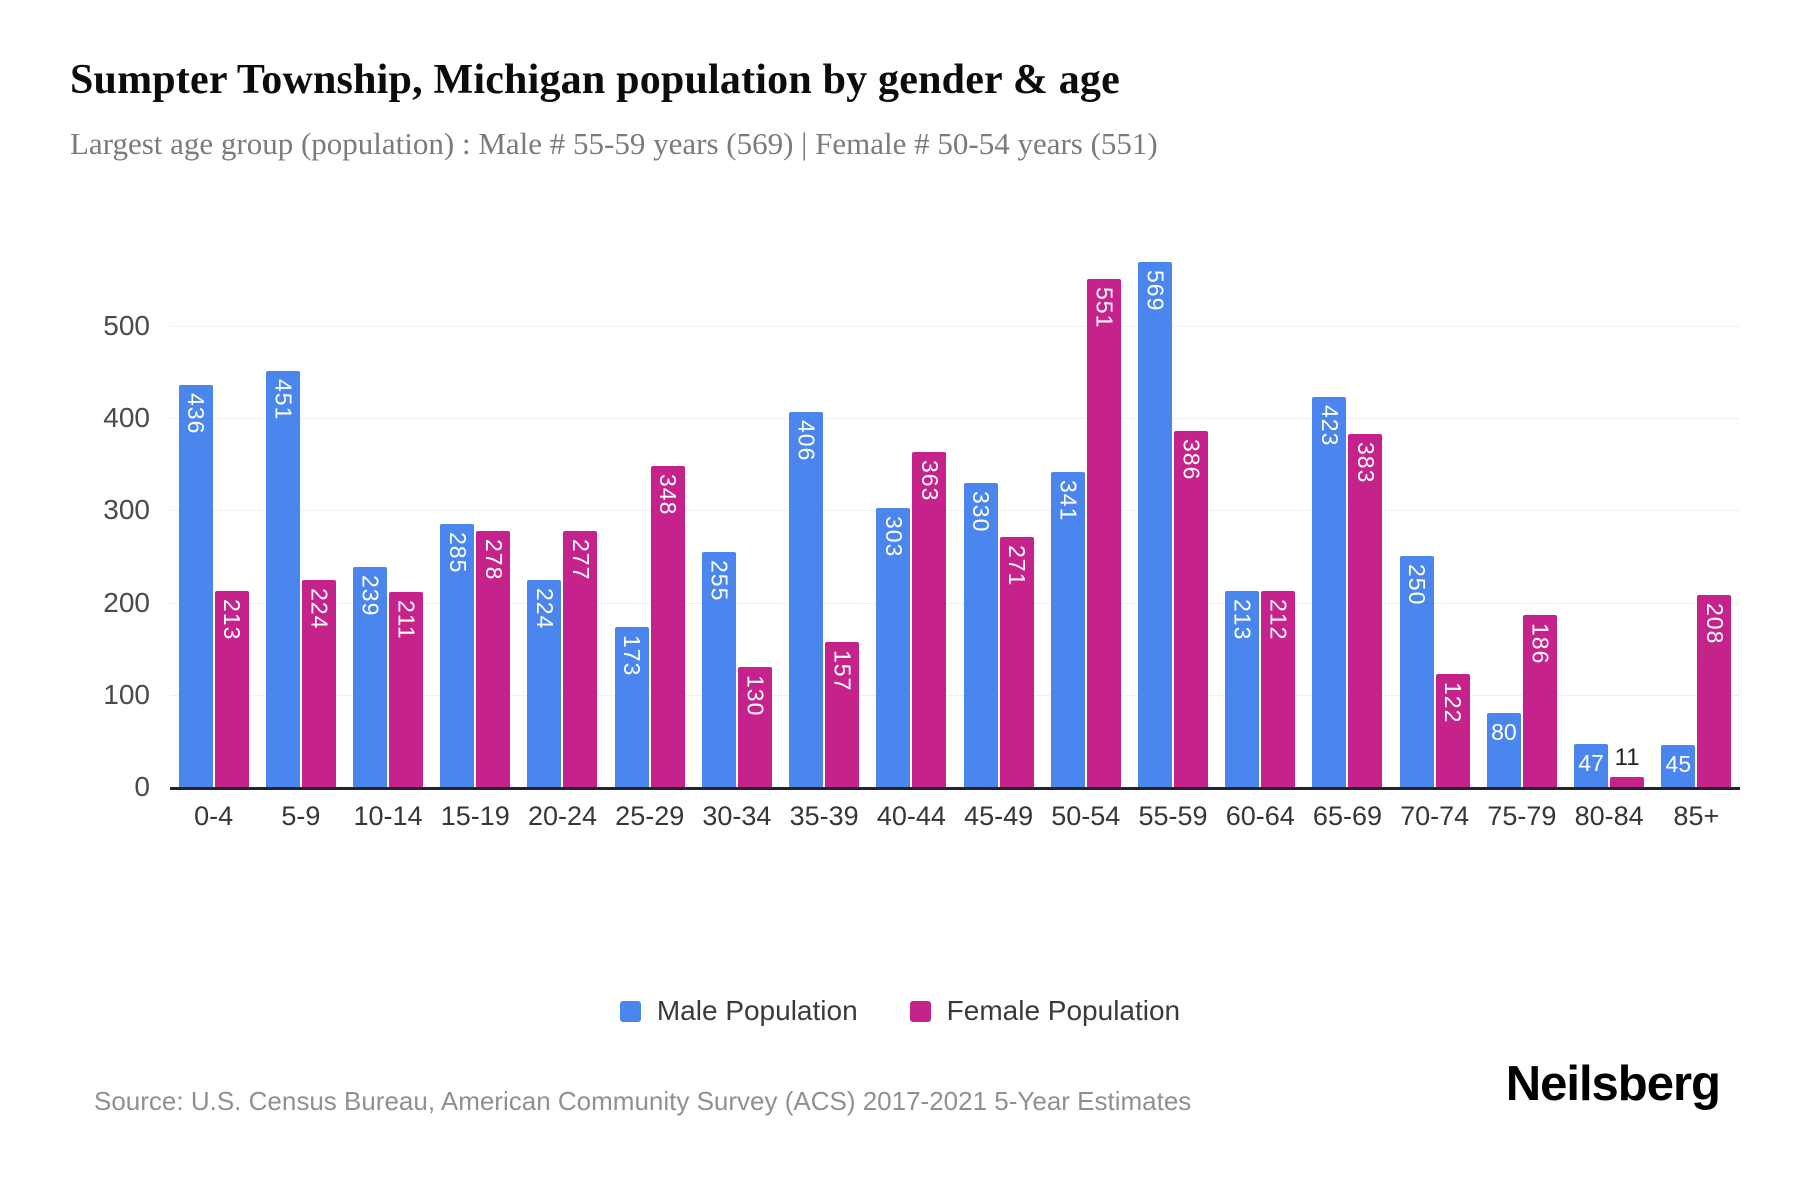  What do you see at coordinates (231, 689) in the screenshot?
I see `bar-female-0-4: 213` at bounding box center [231, 689].